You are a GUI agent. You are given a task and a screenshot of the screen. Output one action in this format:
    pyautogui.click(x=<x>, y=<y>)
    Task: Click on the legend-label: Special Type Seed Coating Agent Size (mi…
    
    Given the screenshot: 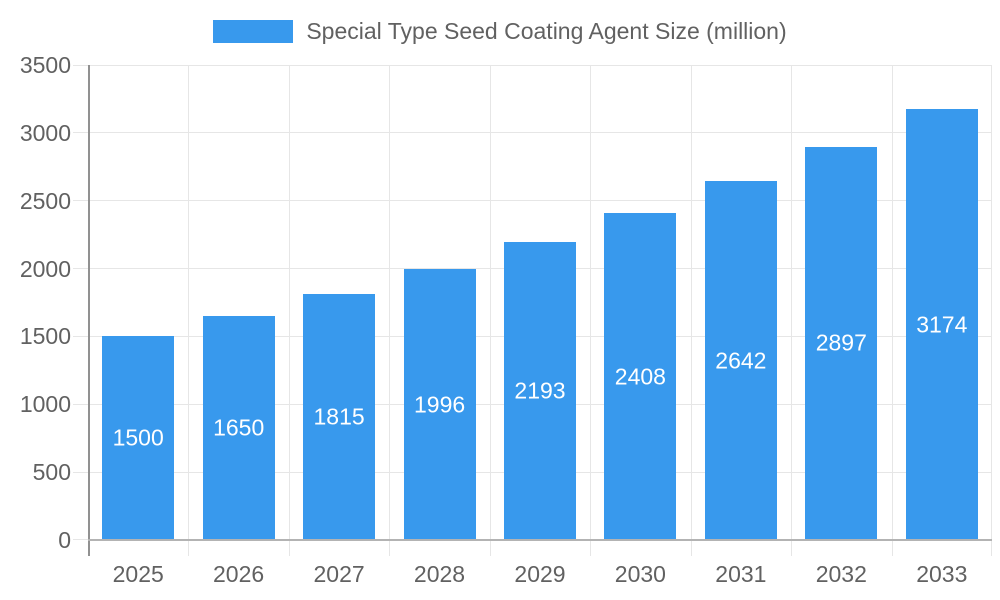 What is the action you would take?
    pyautogui.click(x=546, y=31)
    